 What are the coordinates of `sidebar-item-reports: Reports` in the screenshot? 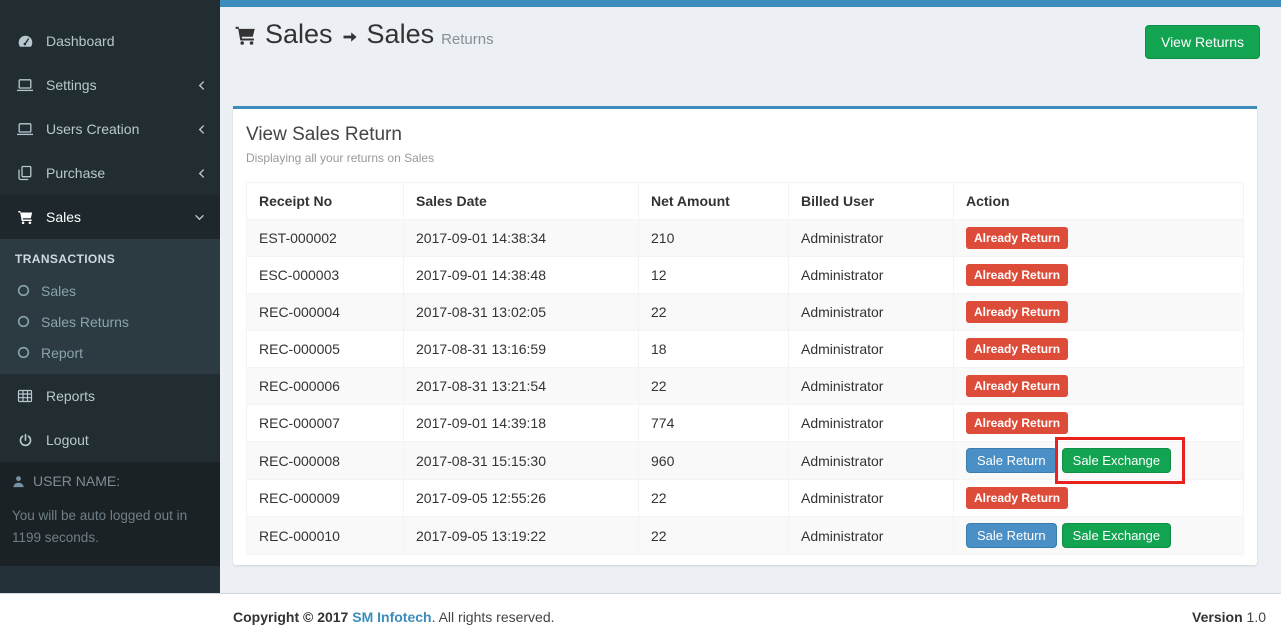 It's located at (110, 396).